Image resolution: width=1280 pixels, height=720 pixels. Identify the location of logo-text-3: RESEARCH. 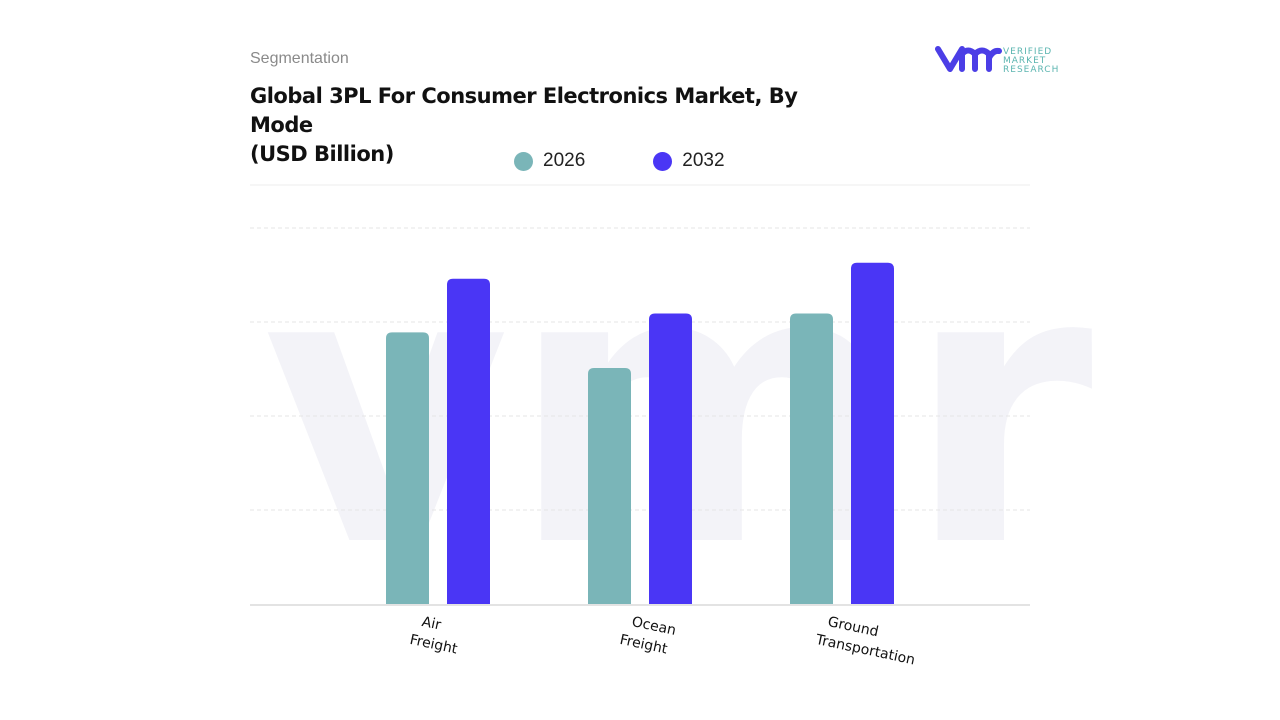
(1031, 70).